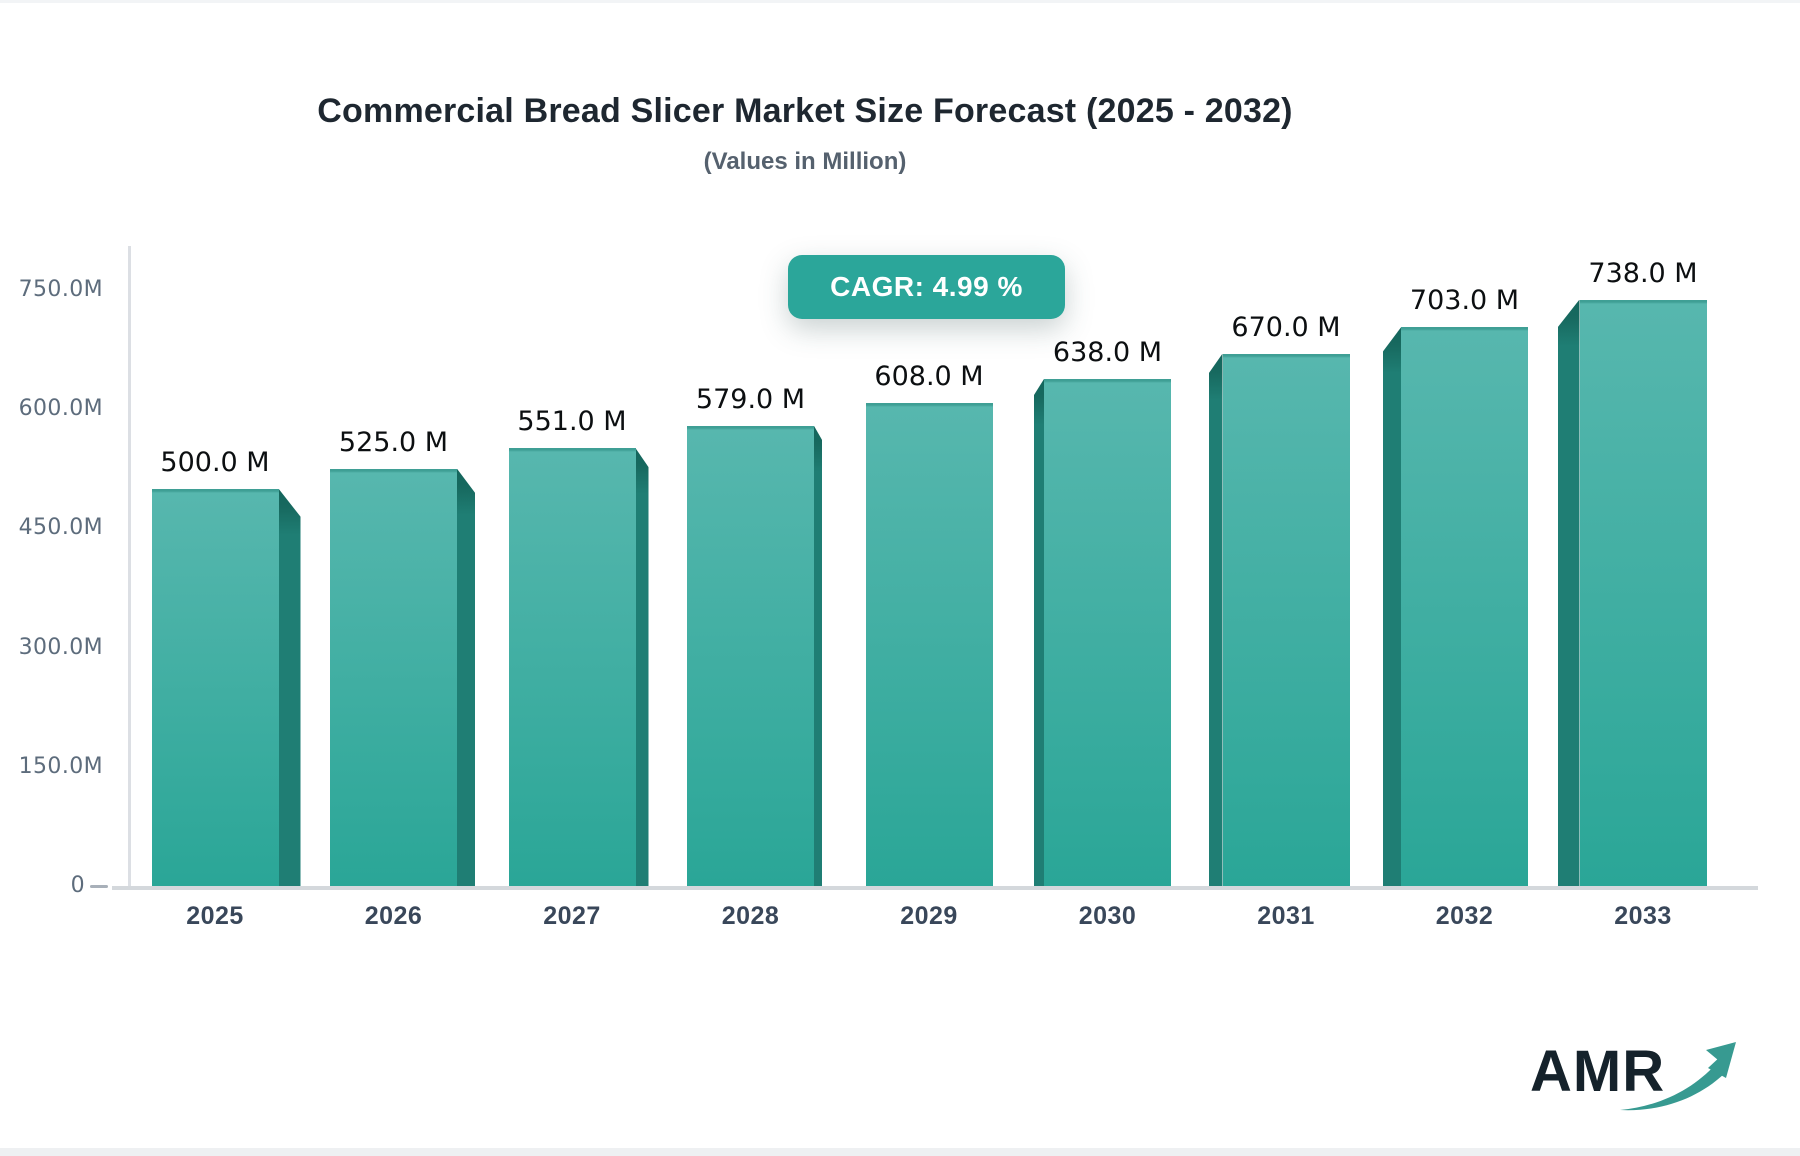  I want to click on cagr-badge: CAGR: 4.99 %, so click(926, 287).